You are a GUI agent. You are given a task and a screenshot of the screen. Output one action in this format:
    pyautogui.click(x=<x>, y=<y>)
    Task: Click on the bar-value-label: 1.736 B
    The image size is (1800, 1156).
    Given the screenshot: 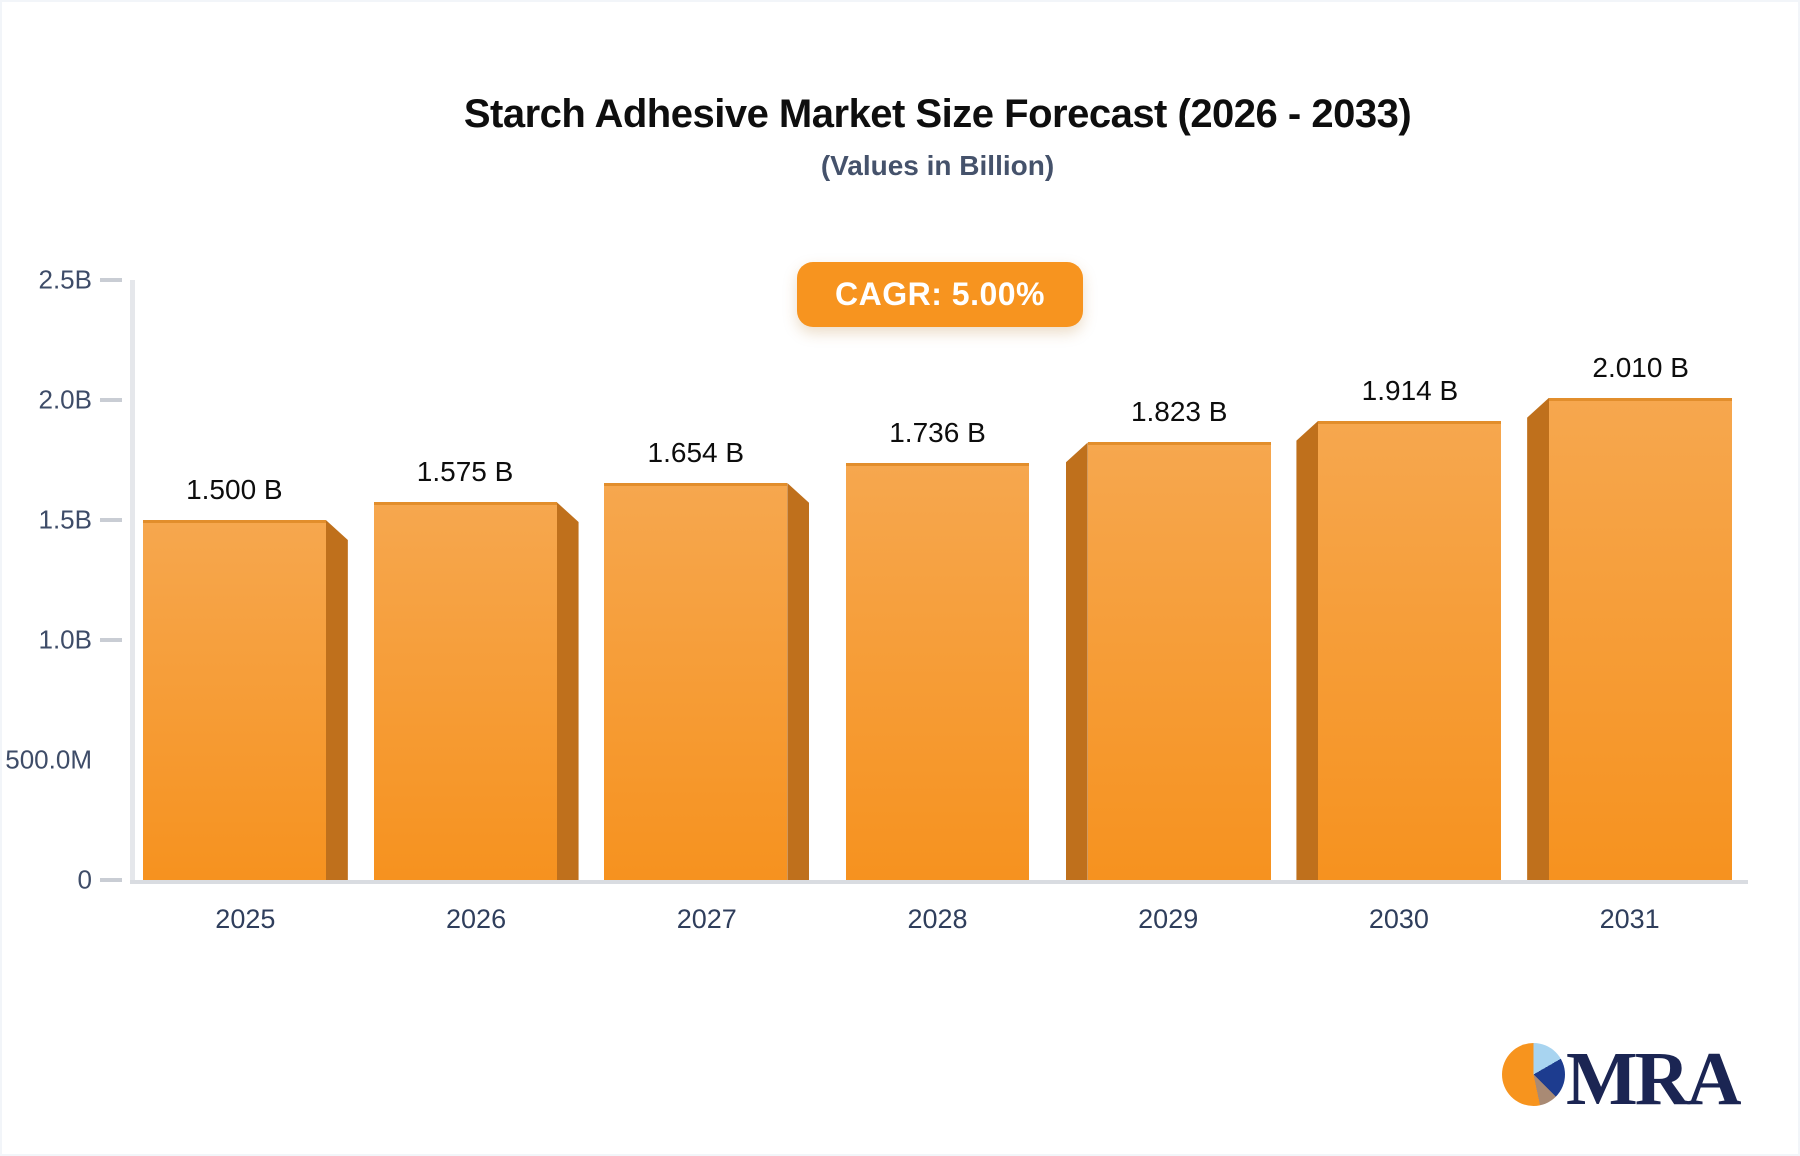 What is the action you would take?
    pyautogui.click(x=937, y=433)
    